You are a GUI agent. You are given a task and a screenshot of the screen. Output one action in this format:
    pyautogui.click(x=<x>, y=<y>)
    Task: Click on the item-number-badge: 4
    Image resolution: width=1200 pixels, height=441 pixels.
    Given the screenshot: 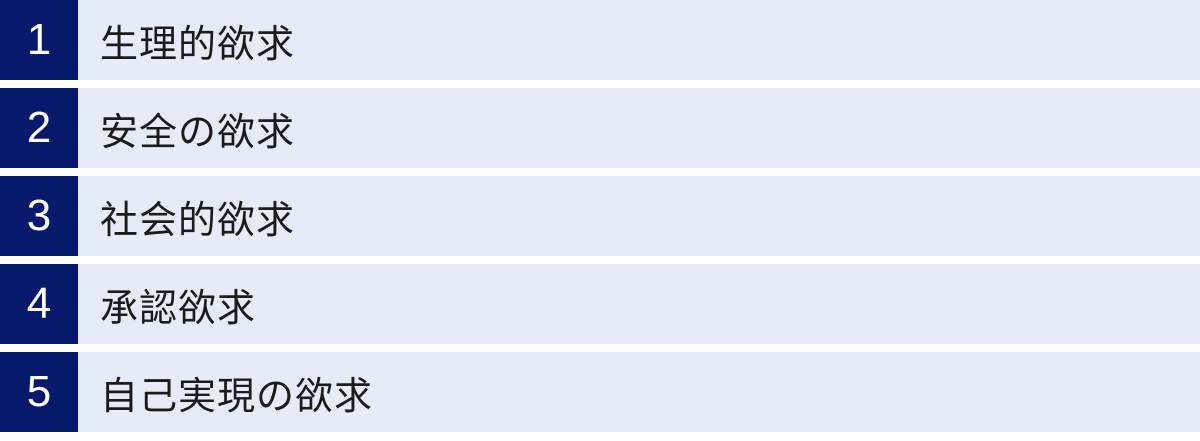 What is the action you would take?
    pyautogui.click(x=39, y=304)
    